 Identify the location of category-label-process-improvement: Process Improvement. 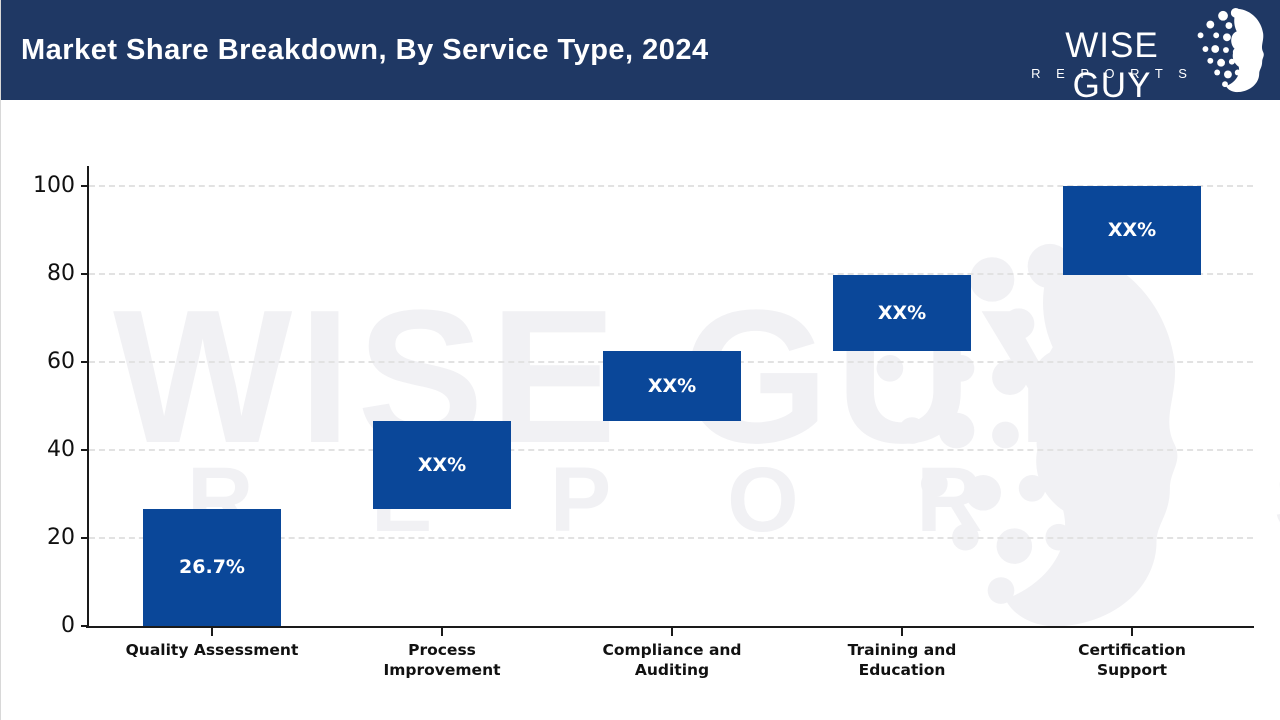
(442, 660).